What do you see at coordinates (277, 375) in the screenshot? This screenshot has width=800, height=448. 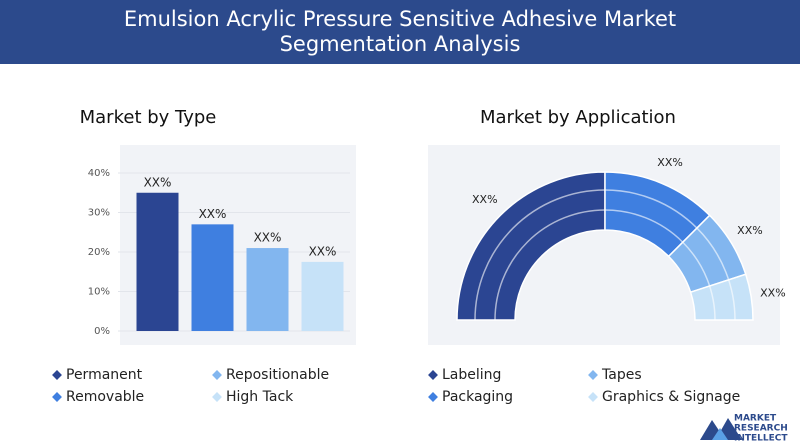 I see `legend-label: Repositionable` at bounding box center [277, 375].